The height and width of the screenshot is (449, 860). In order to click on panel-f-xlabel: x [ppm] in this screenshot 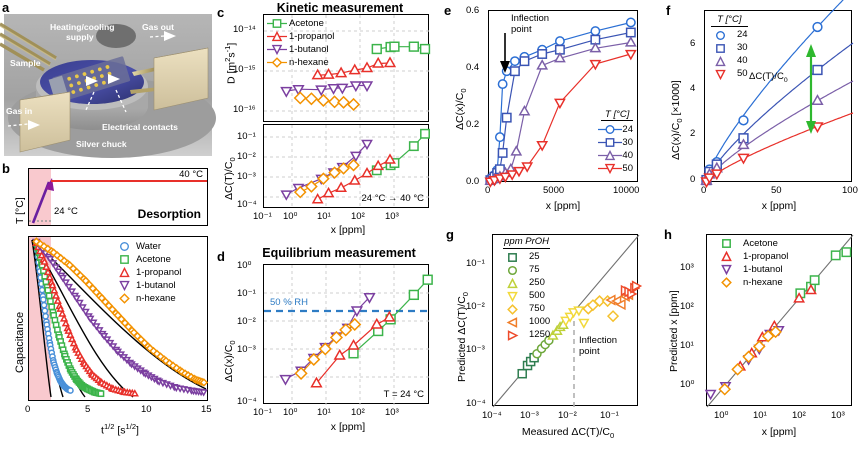, I will do `click(779, 206)`.